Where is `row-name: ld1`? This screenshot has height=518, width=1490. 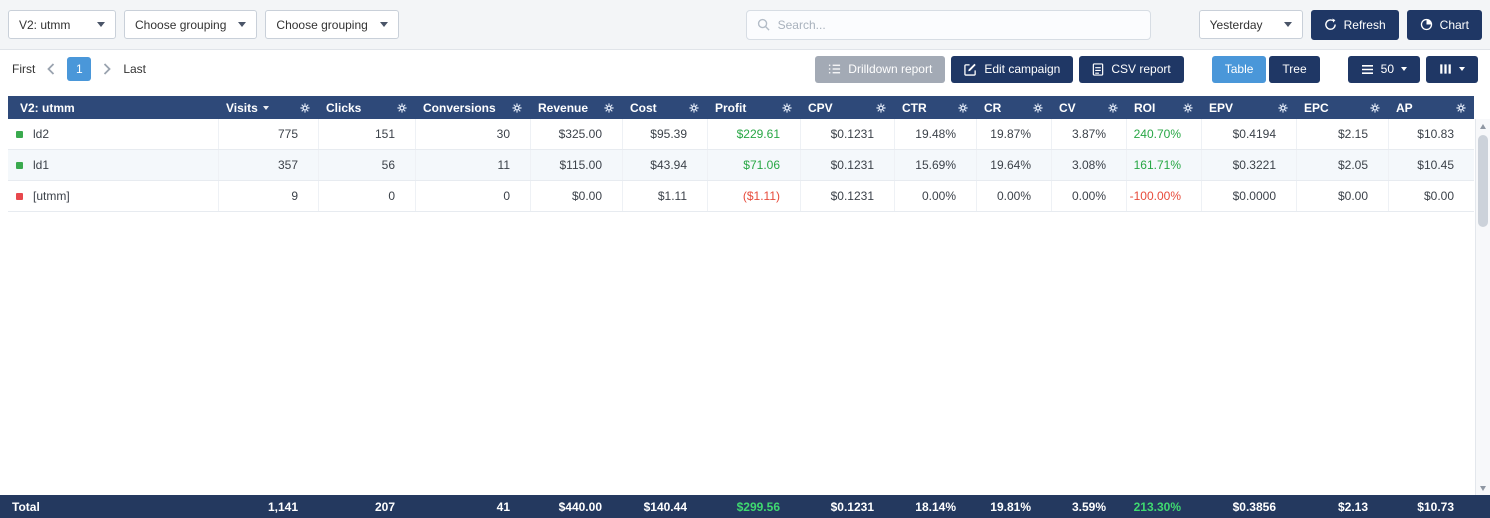
row-name: ld1 is located at coordinates (41, 165).